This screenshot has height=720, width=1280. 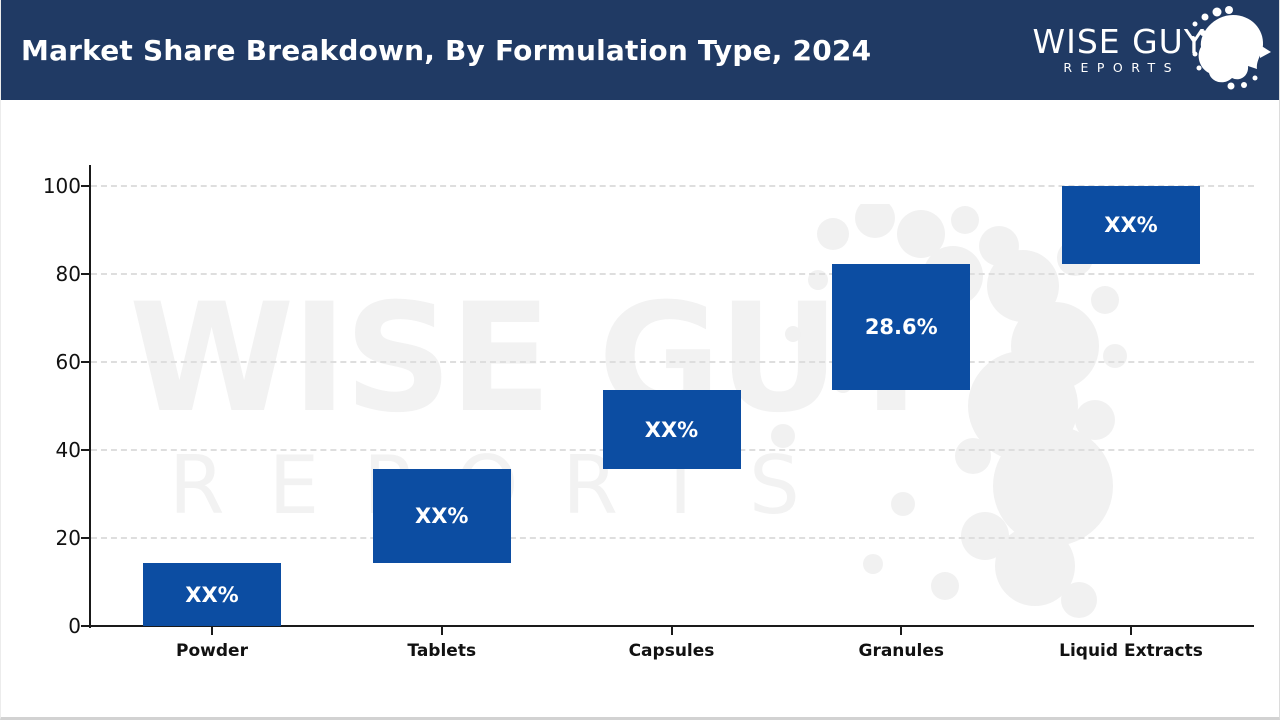 I want to click on x-category-label: Tablets, so click(x=442, y=651).